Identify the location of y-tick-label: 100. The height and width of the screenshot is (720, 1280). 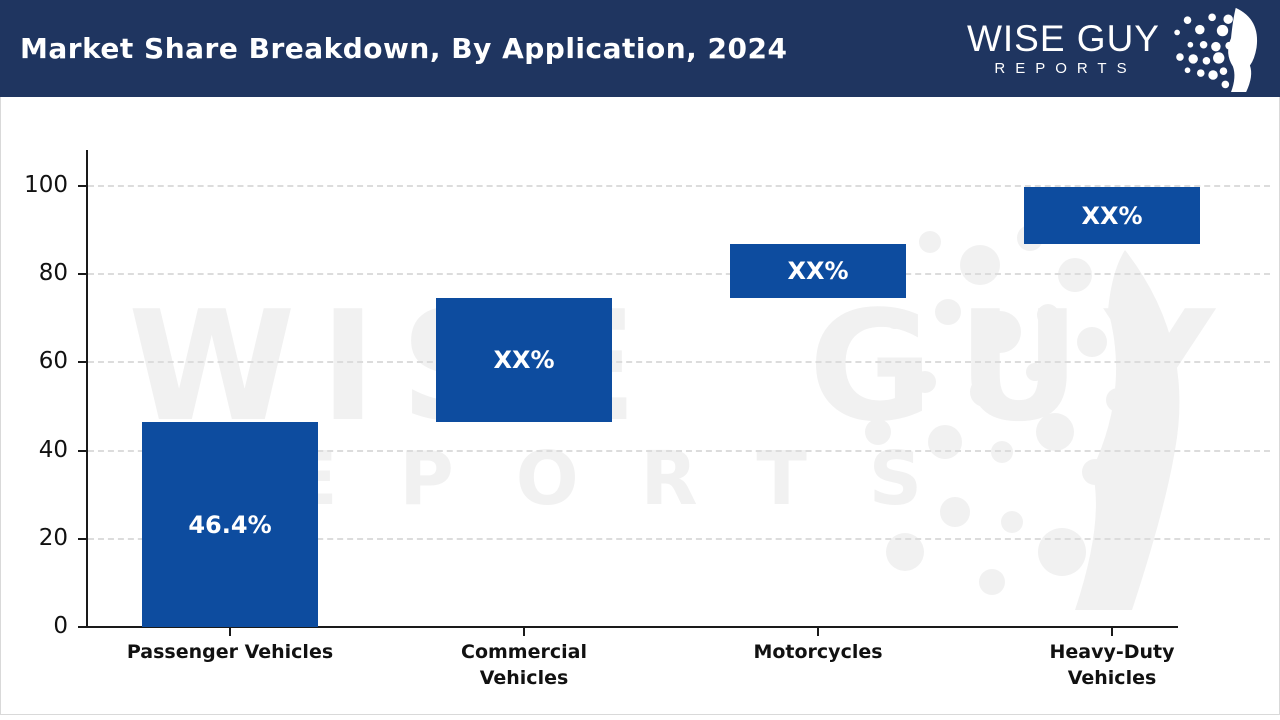
(46, 185).